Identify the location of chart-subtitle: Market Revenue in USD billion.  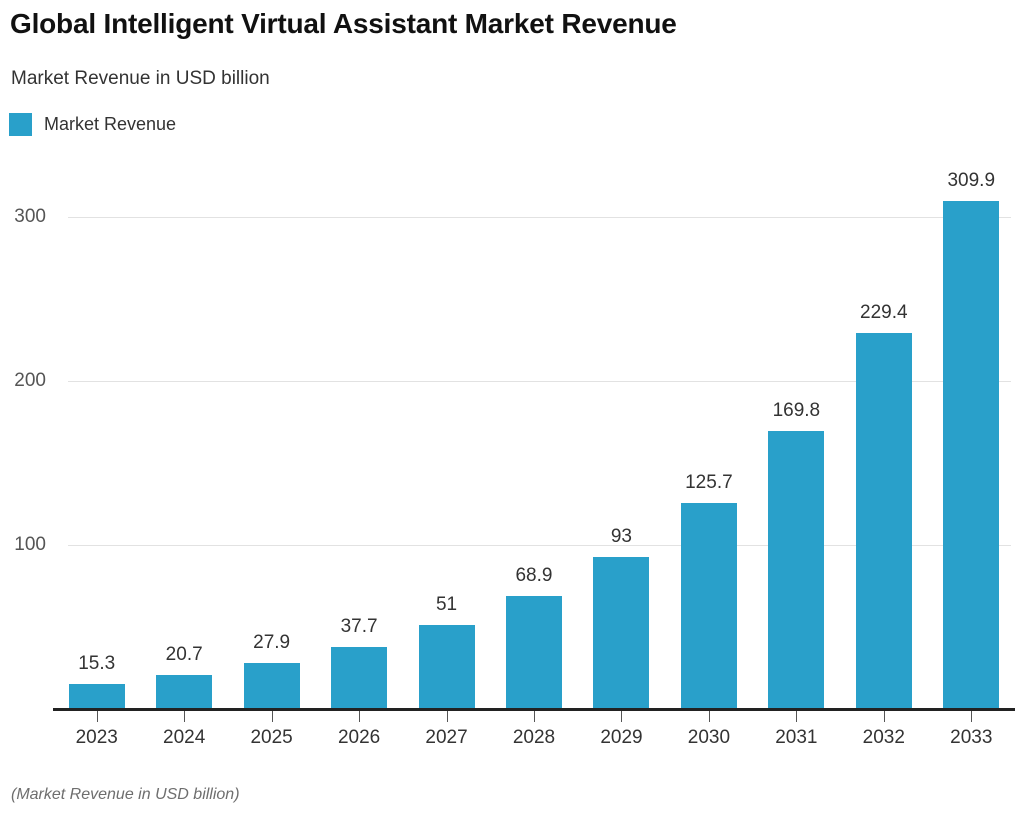
(140, 78).